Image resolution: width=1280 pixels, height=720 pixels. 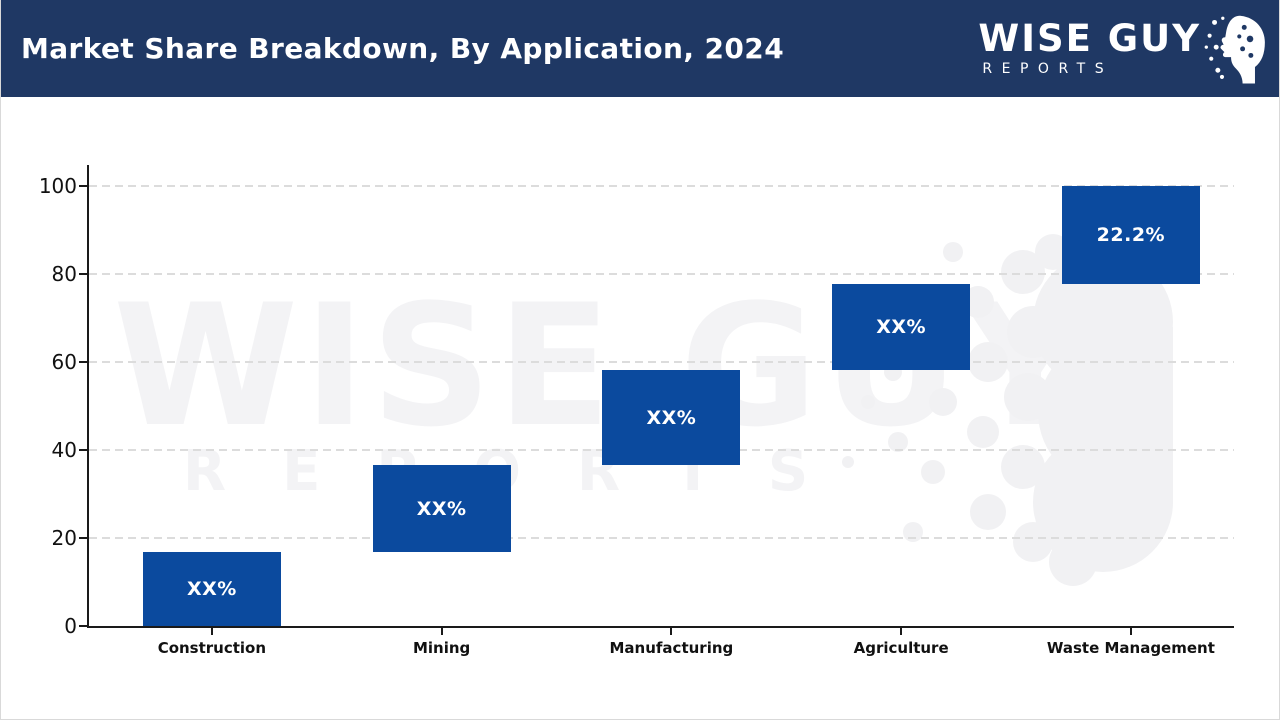 I want to click on bar-agriculture: XX%, so click(x=901, y=326).